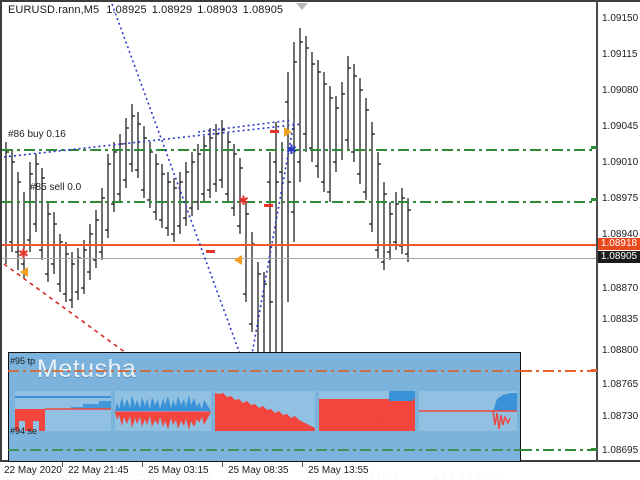 This screenshot has width=640, height=480. I want to click on panel-cell-month: 813.44 USD Month, so click(468, 435).